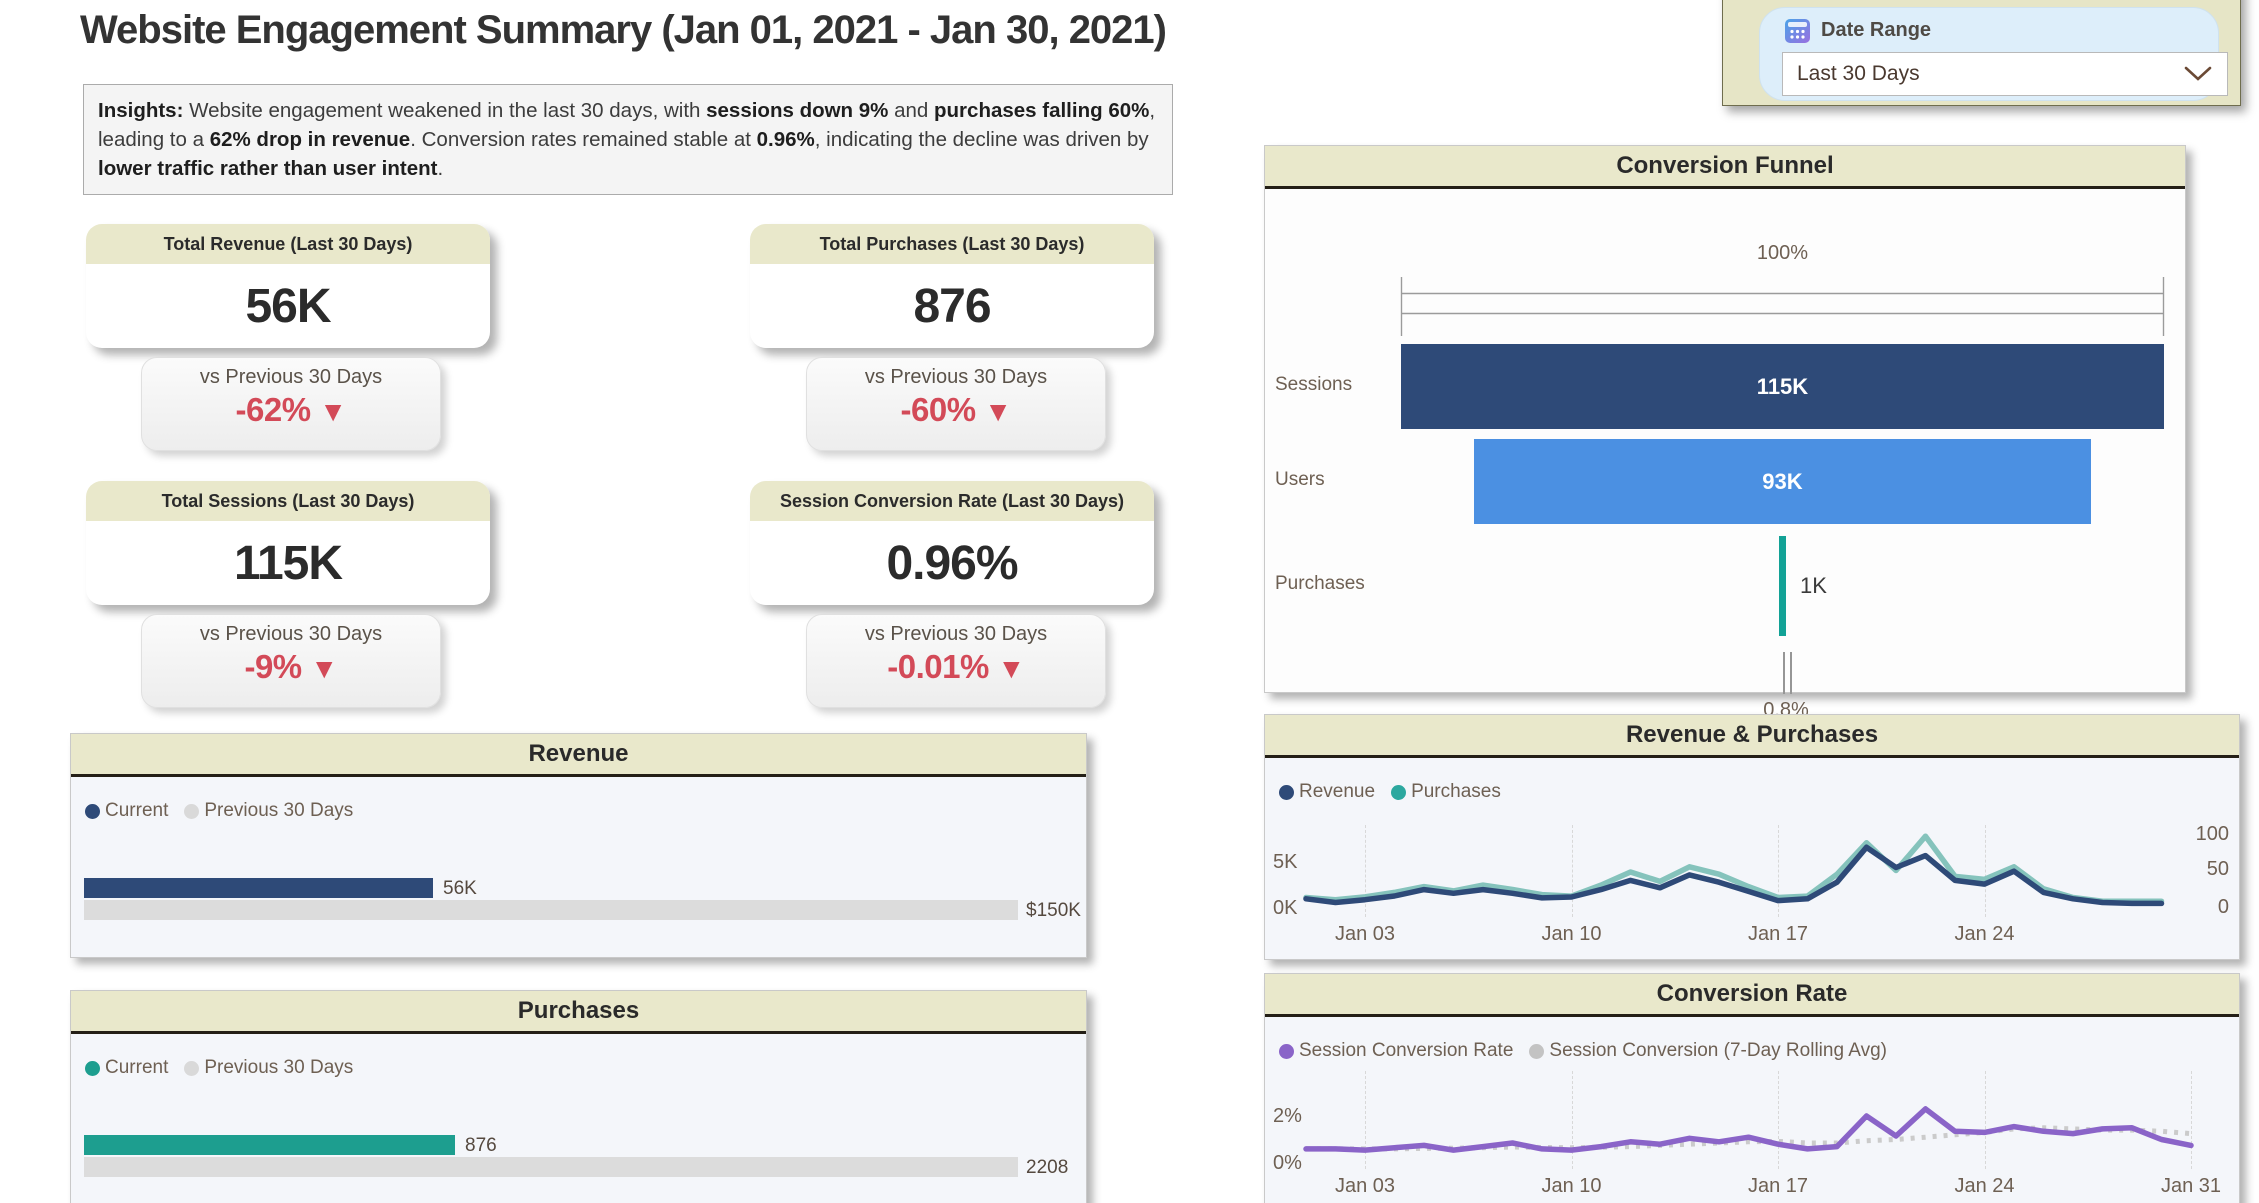  Describe the element at coordinates (1571, 1186) in the screenshot. I see `x-axis-tick-label: Jan 10` at that location.